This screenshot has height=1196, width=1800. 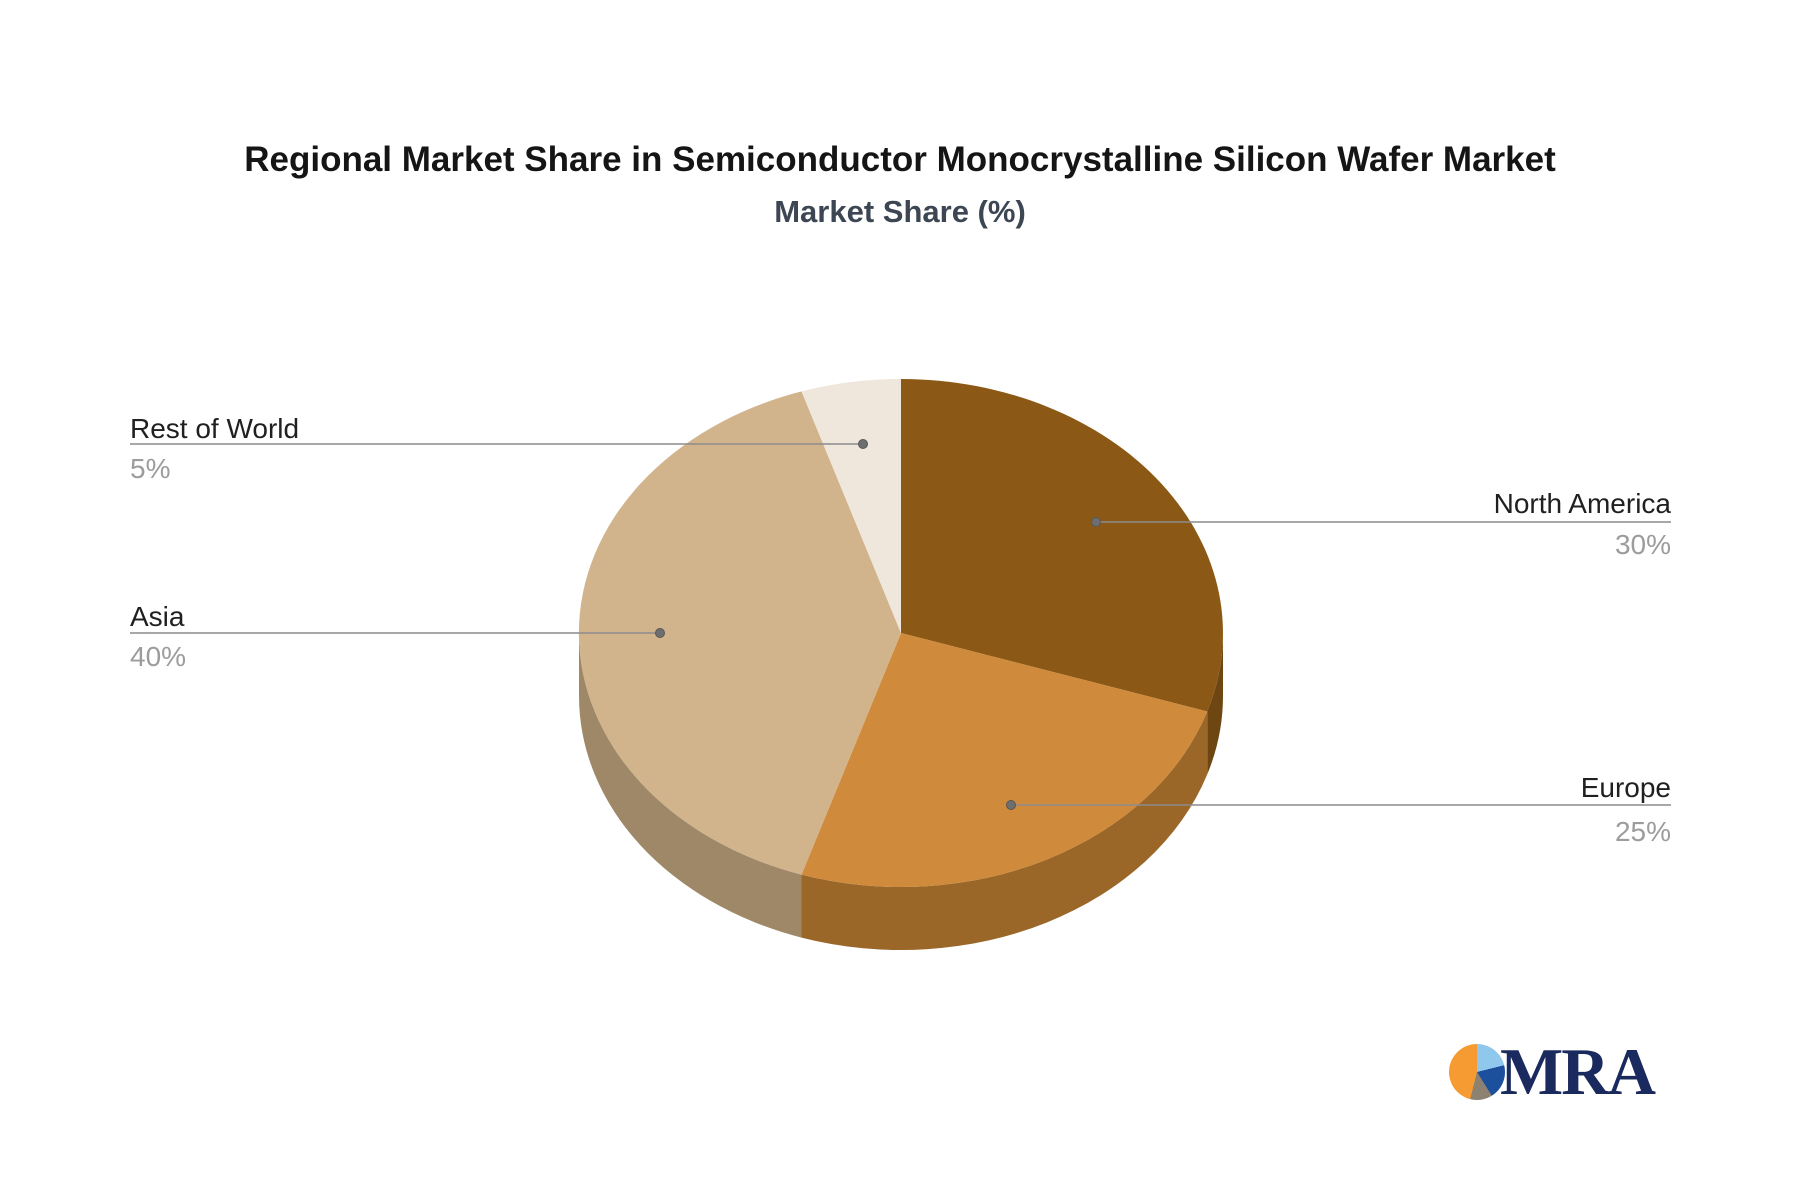 I want to click on leader-dot-europe, so click(x=1011, y=805).